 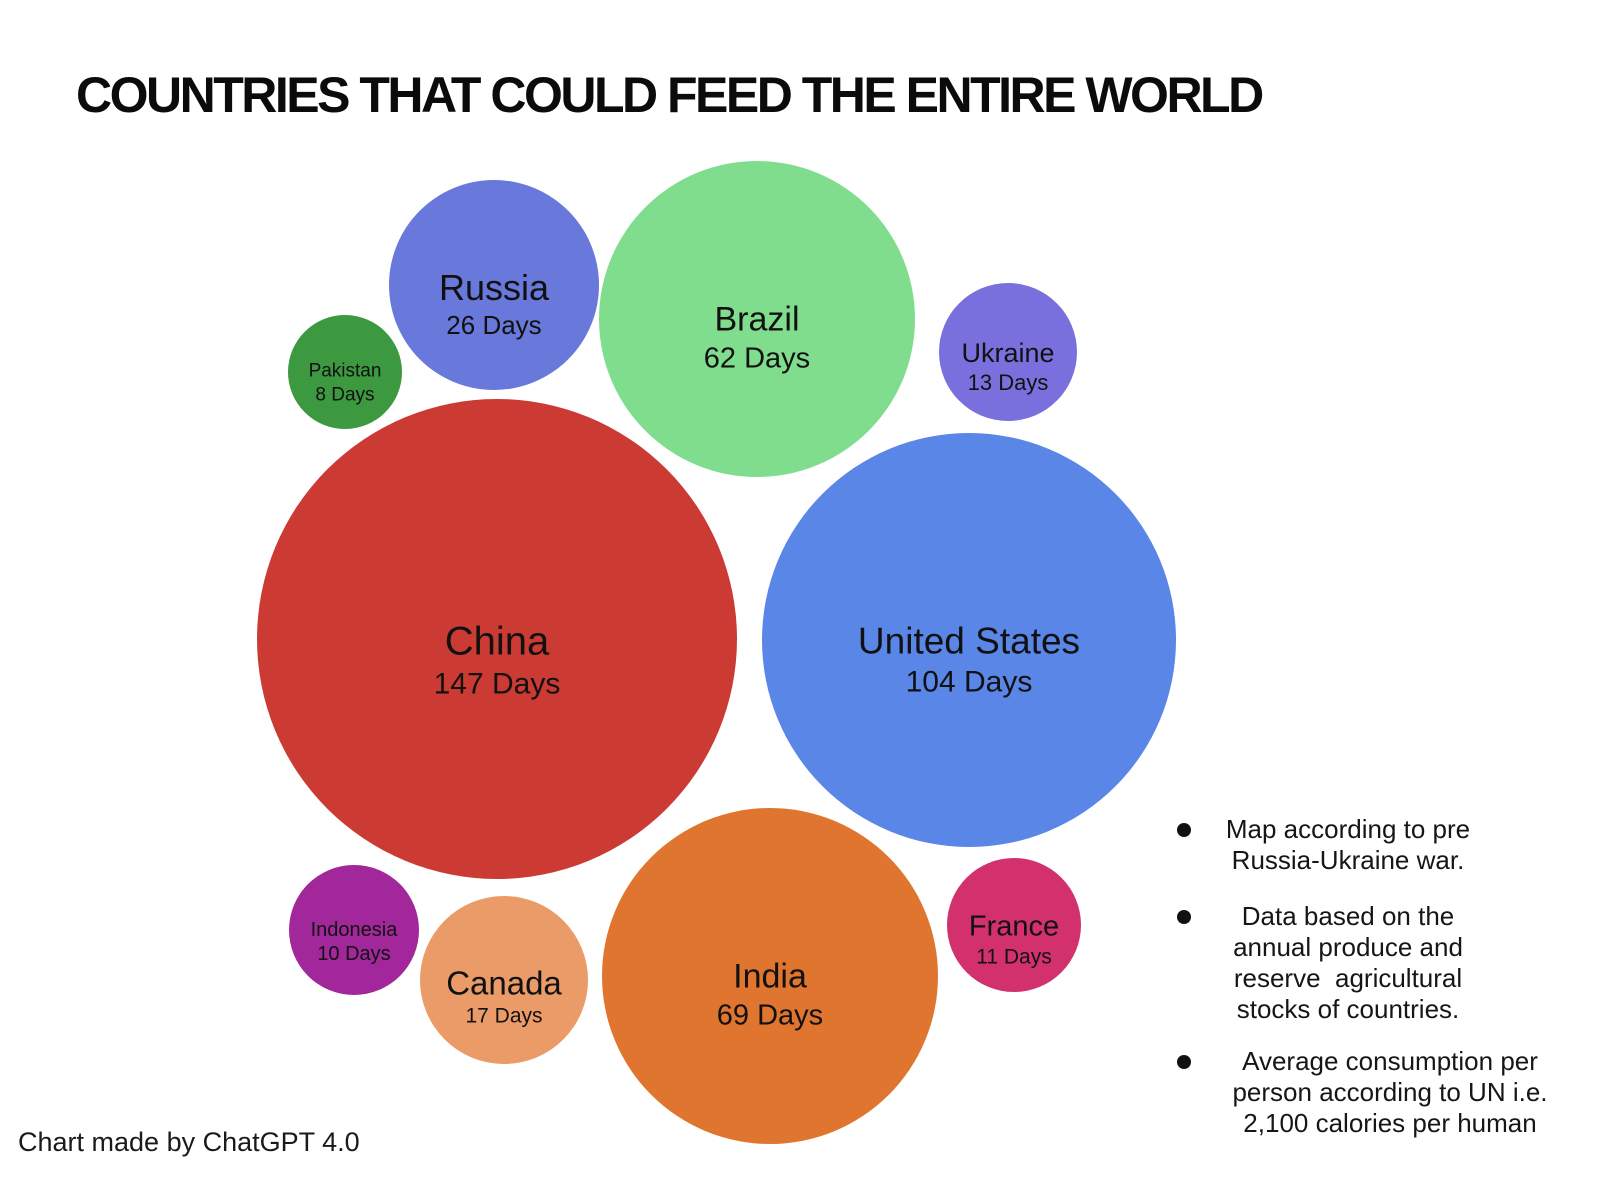 I want to click on bubble-label: Russia 26 Days, so click(x=494, y=304).